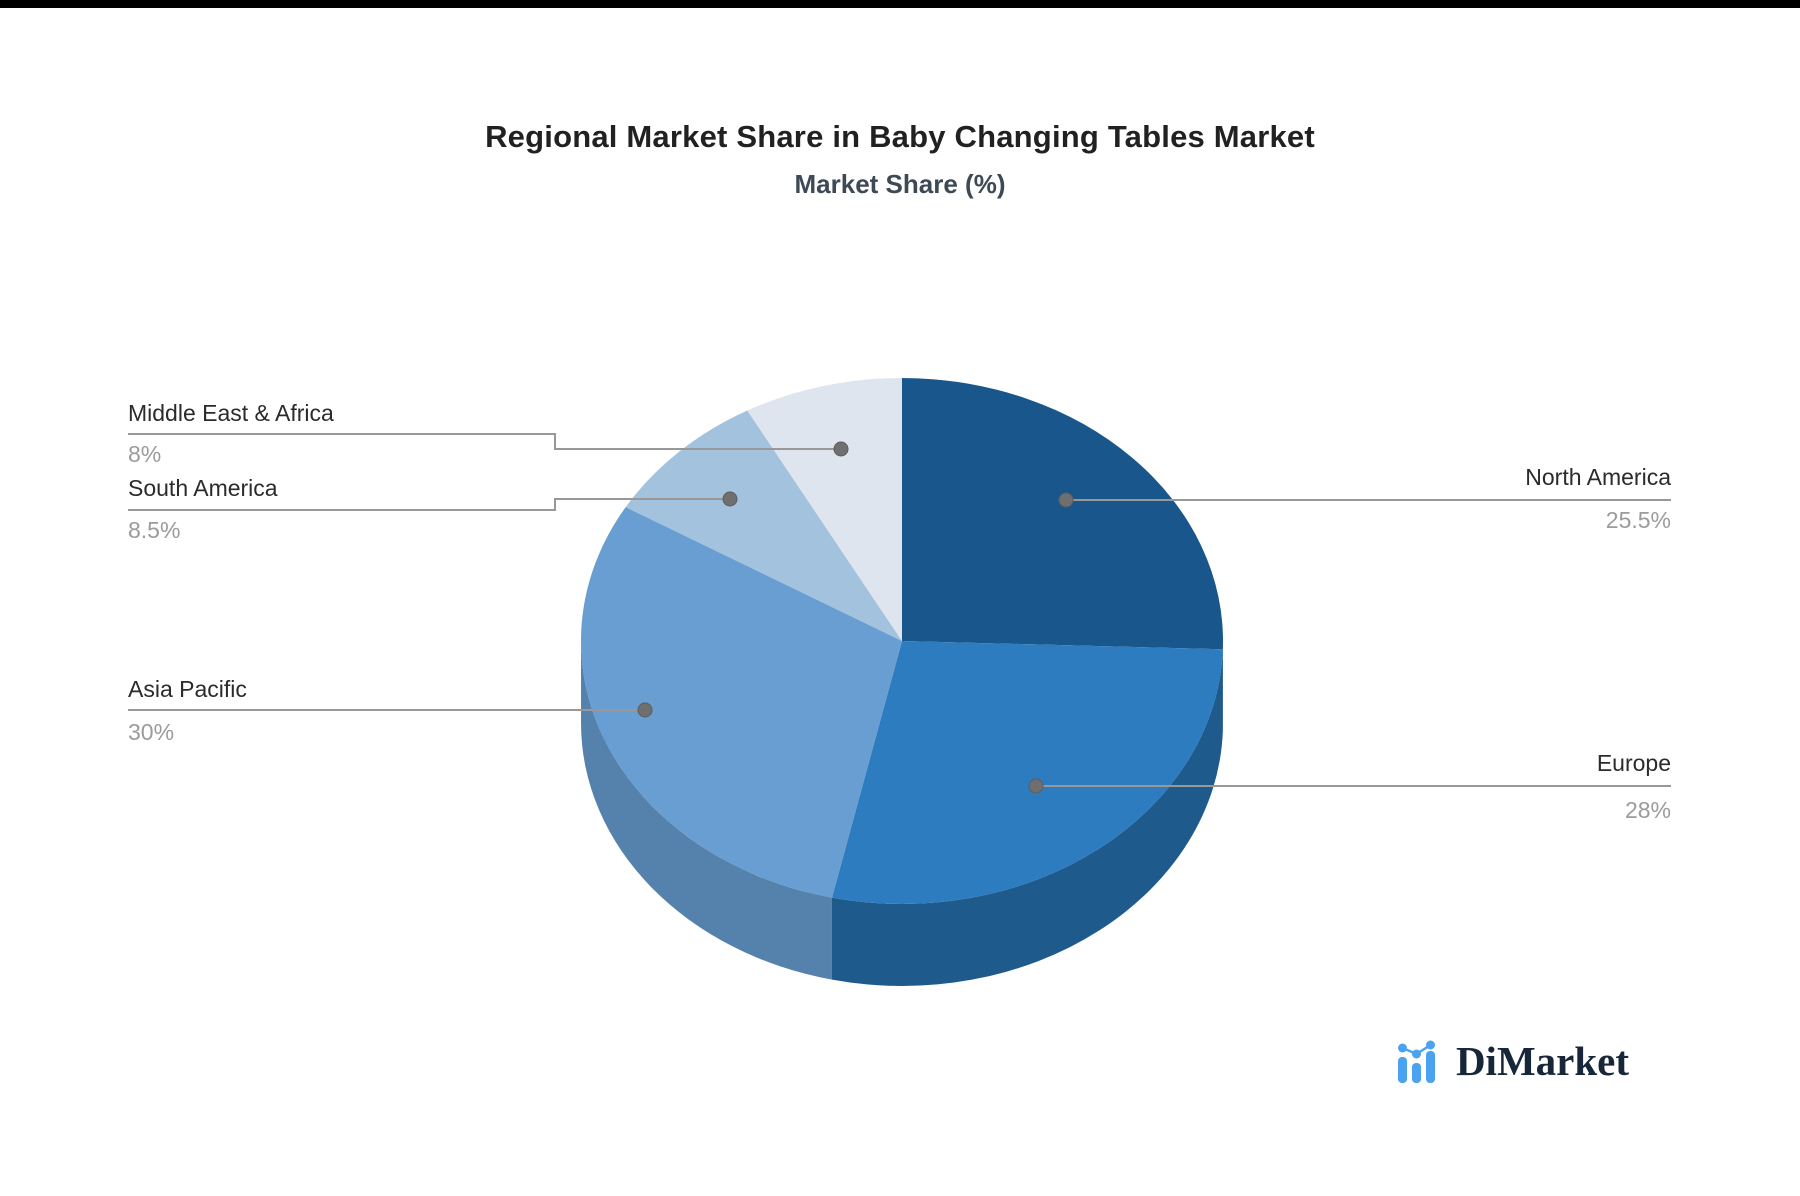  I want to click on brand-logo: DiMarket, so click(1513, 1061).